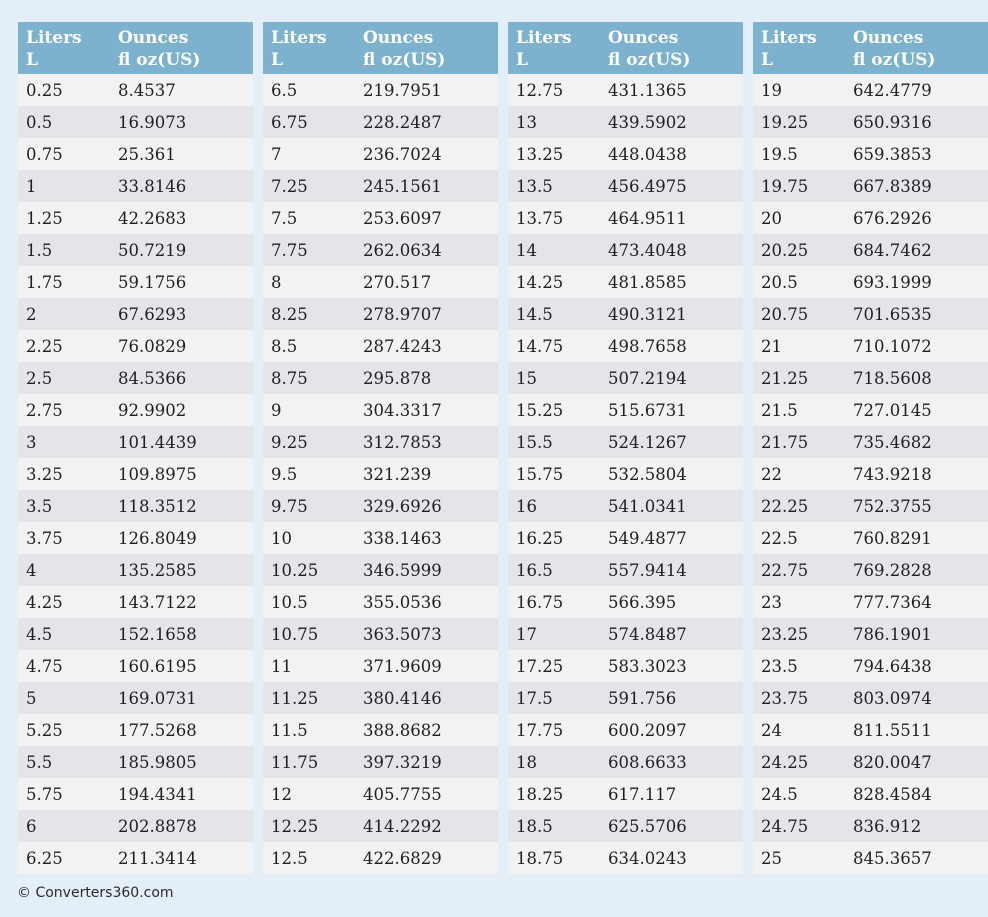 Image resolution: width=988 pixels, height=917 pixels. I want to click on ounces-cell: 786.1901, so click(892, 634).